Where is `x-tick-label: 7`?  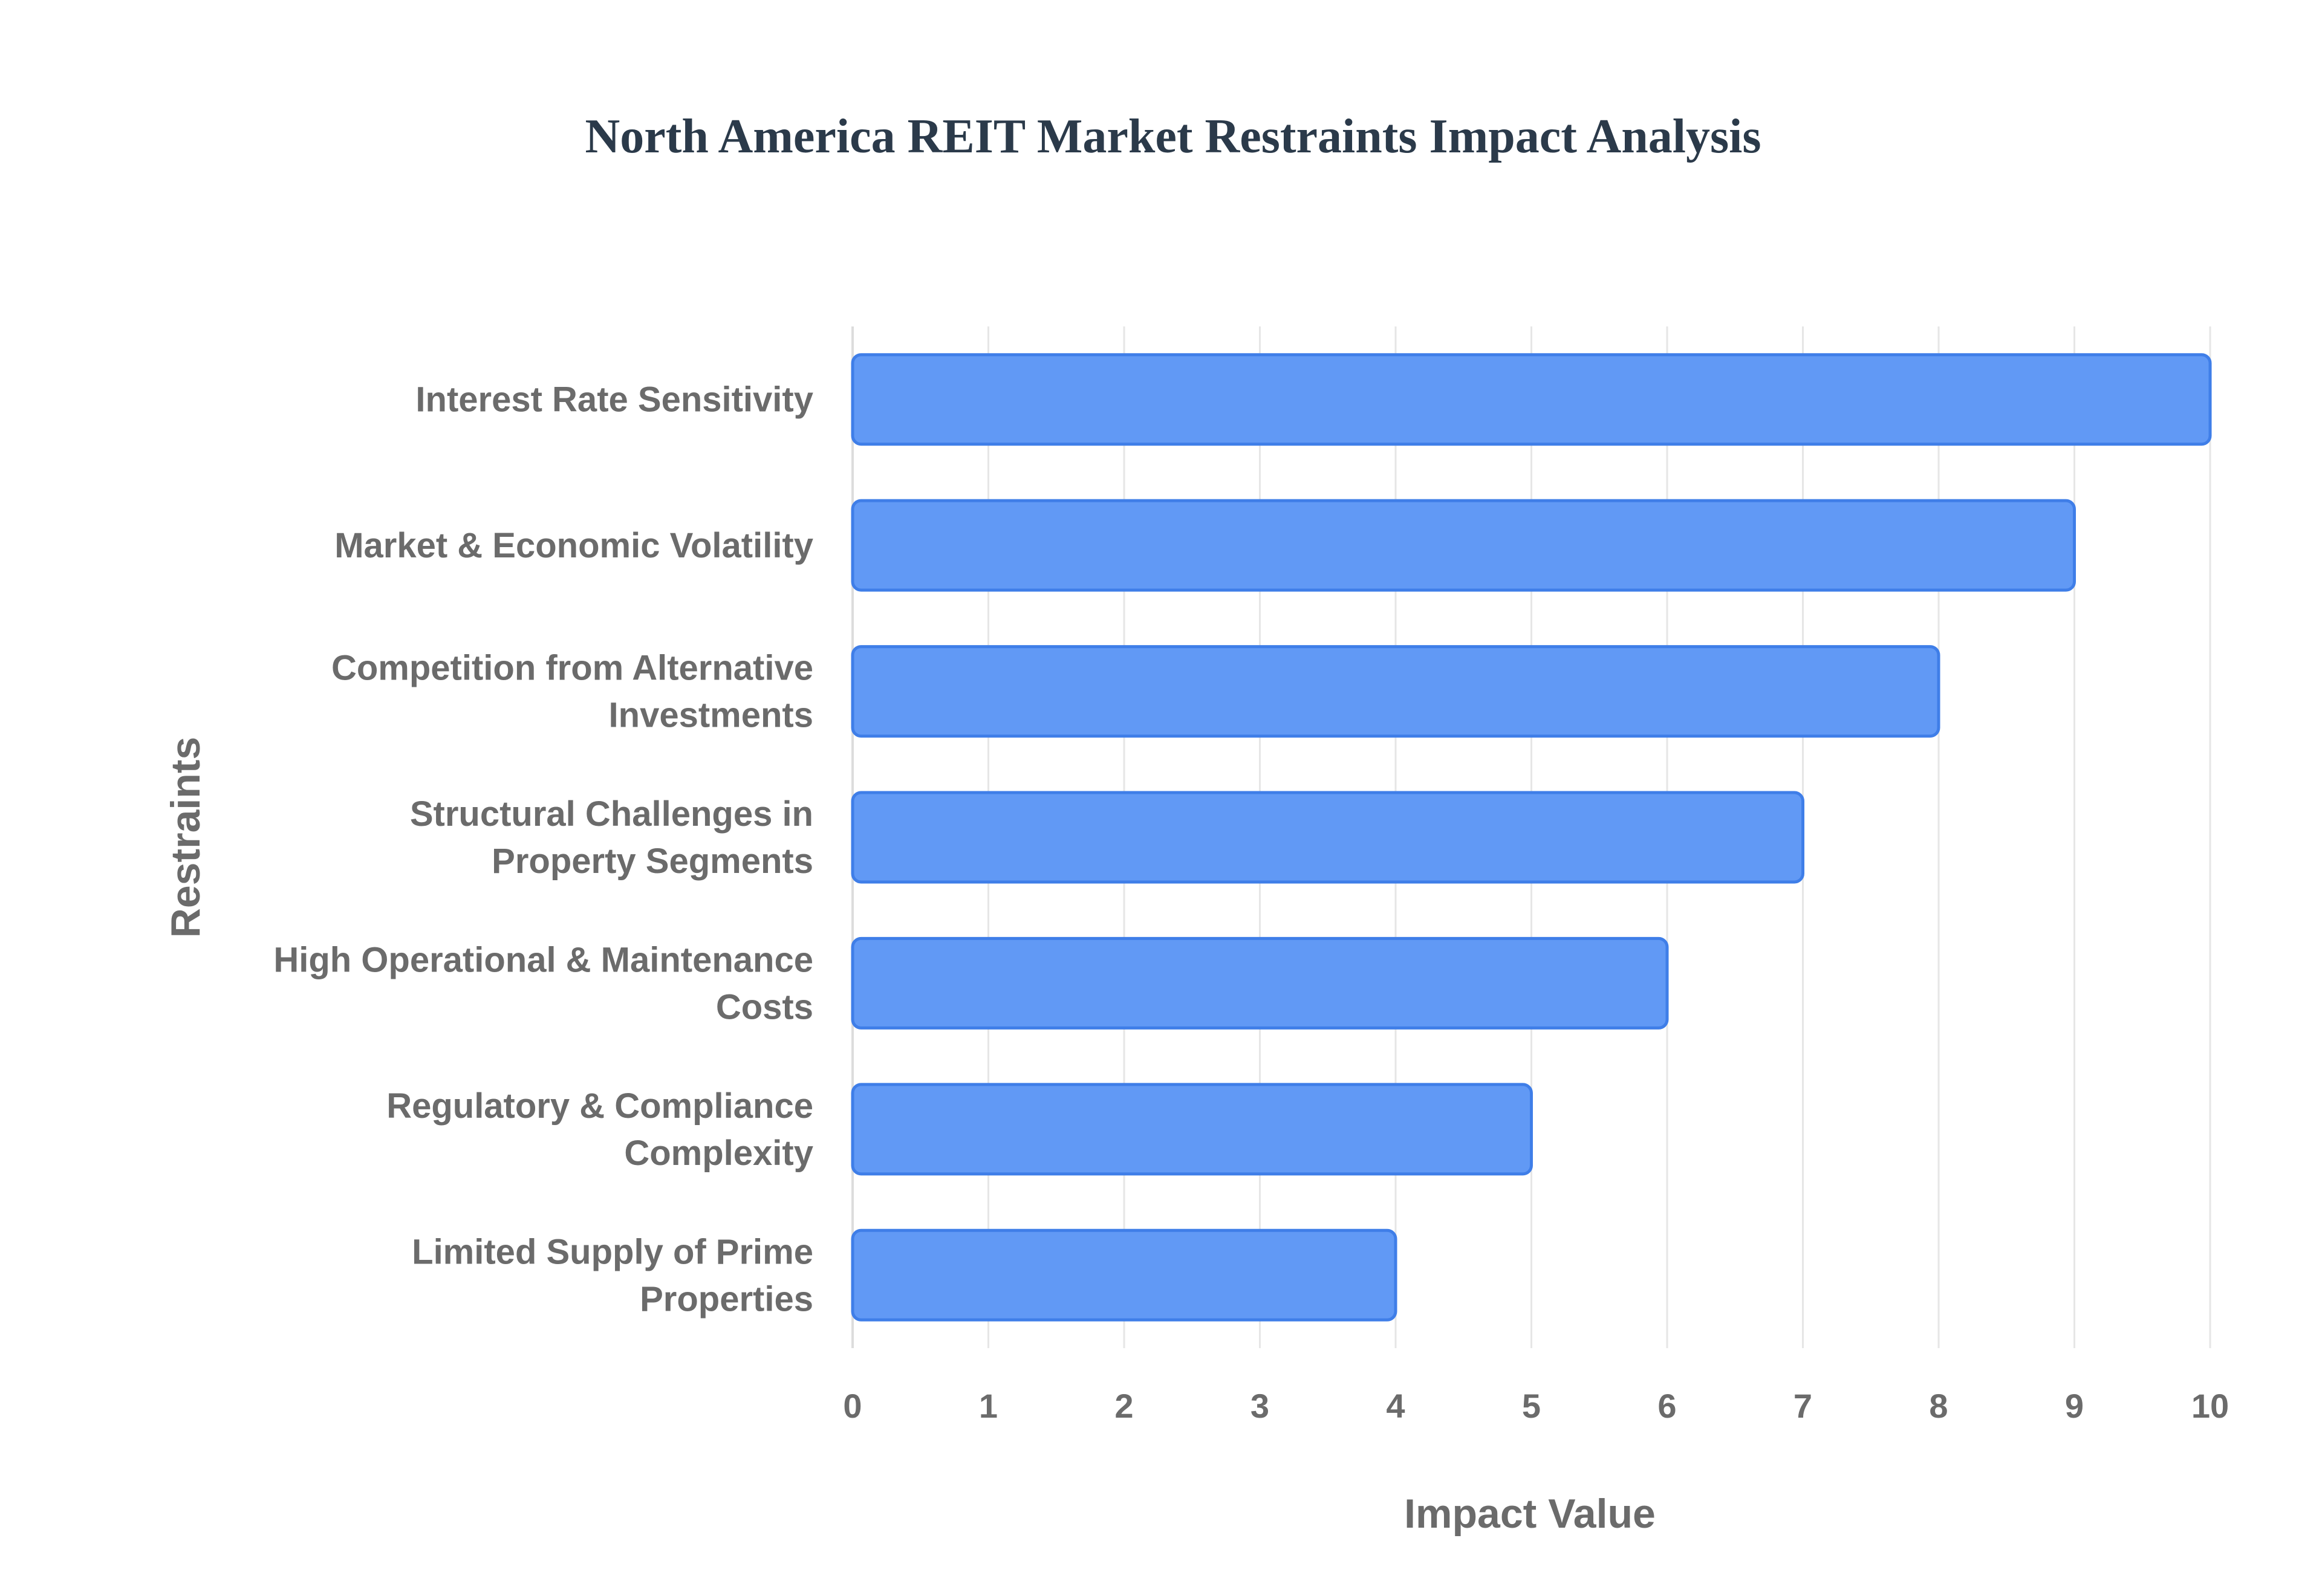 x-tick-label: 7 is located at coordinates (1803, 1406).